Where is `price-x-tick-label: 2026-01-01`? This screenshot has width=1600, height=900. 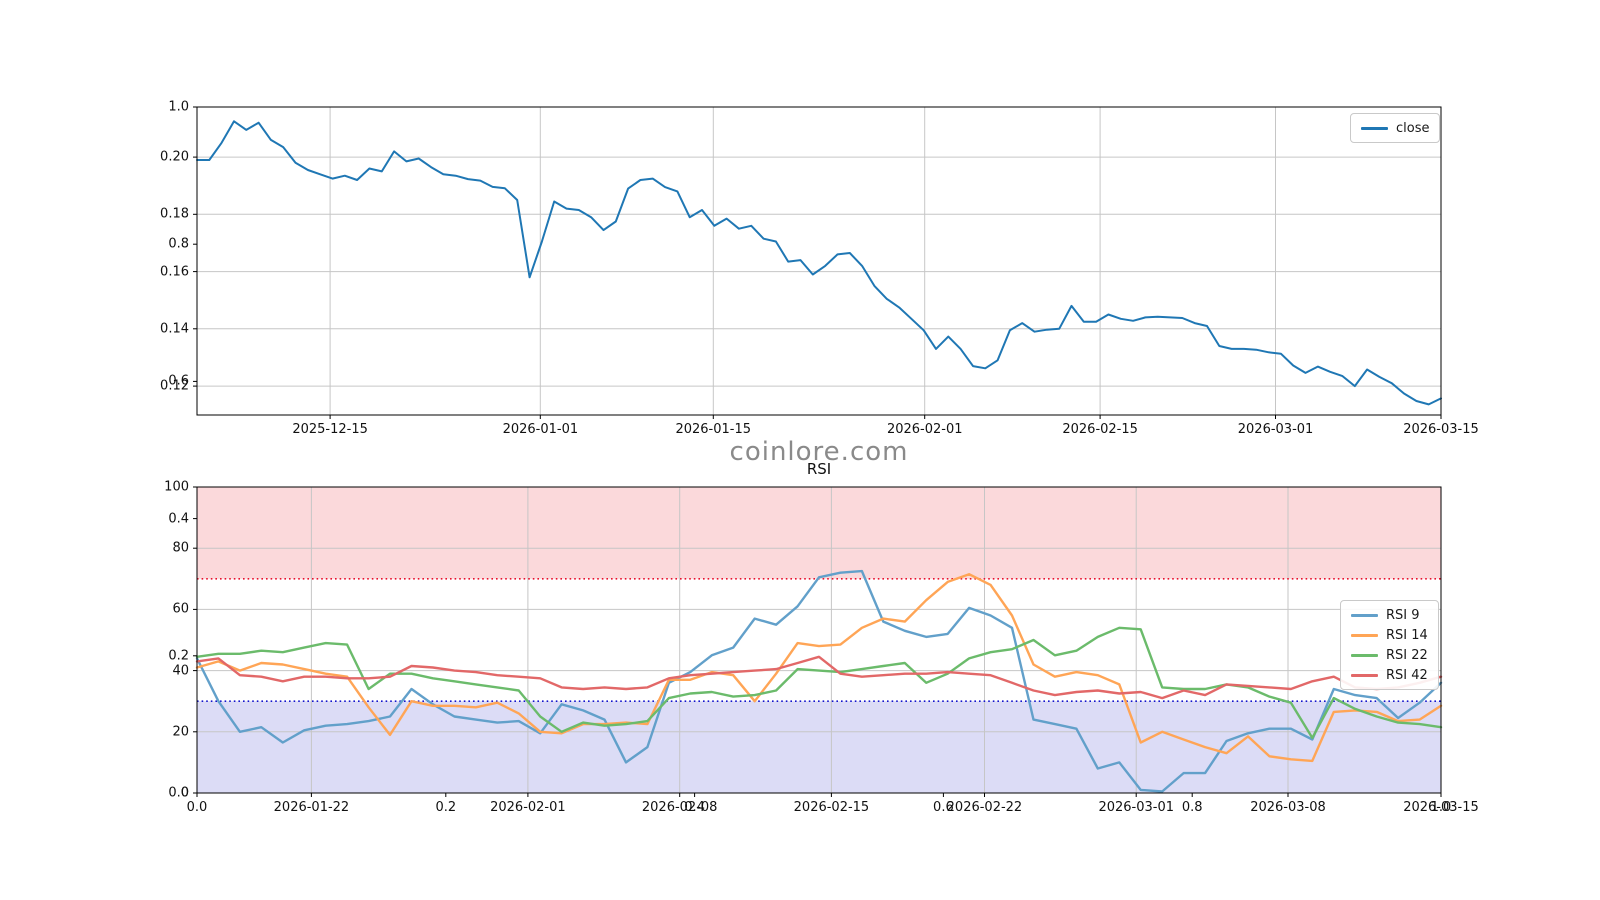
price-x-tick-label: 2026-01-01 is located at coordinates (540, 429).